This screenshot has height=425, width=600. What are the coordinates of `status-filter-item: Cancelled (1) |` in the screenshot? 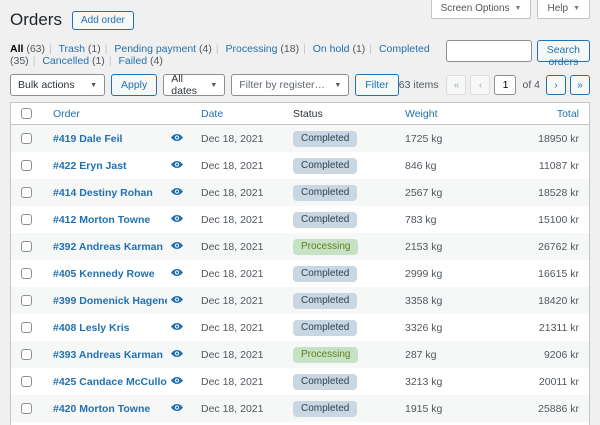 It's located at (77, 61).